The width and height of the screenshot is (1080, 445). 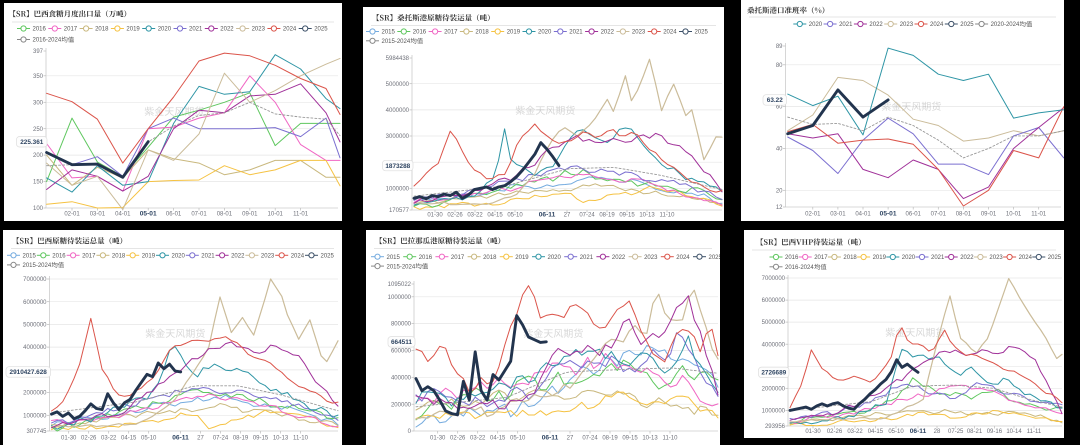 What do you see at coordinates (779, 108) in the screenshot?
I see `svg-text: 60` at bounding box center [779, 108].